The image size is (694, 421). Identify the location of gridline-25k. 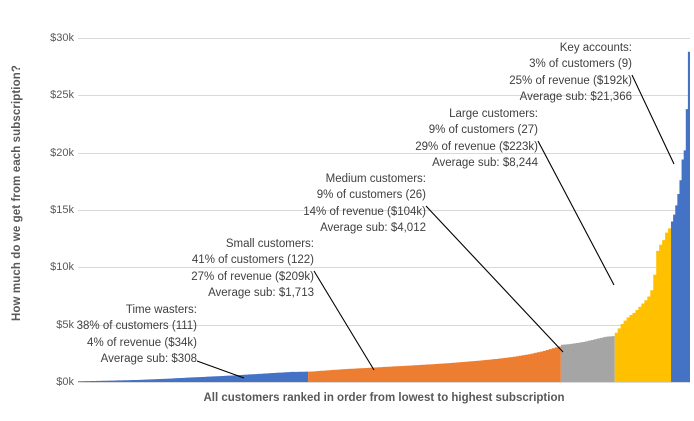
(384, 96).